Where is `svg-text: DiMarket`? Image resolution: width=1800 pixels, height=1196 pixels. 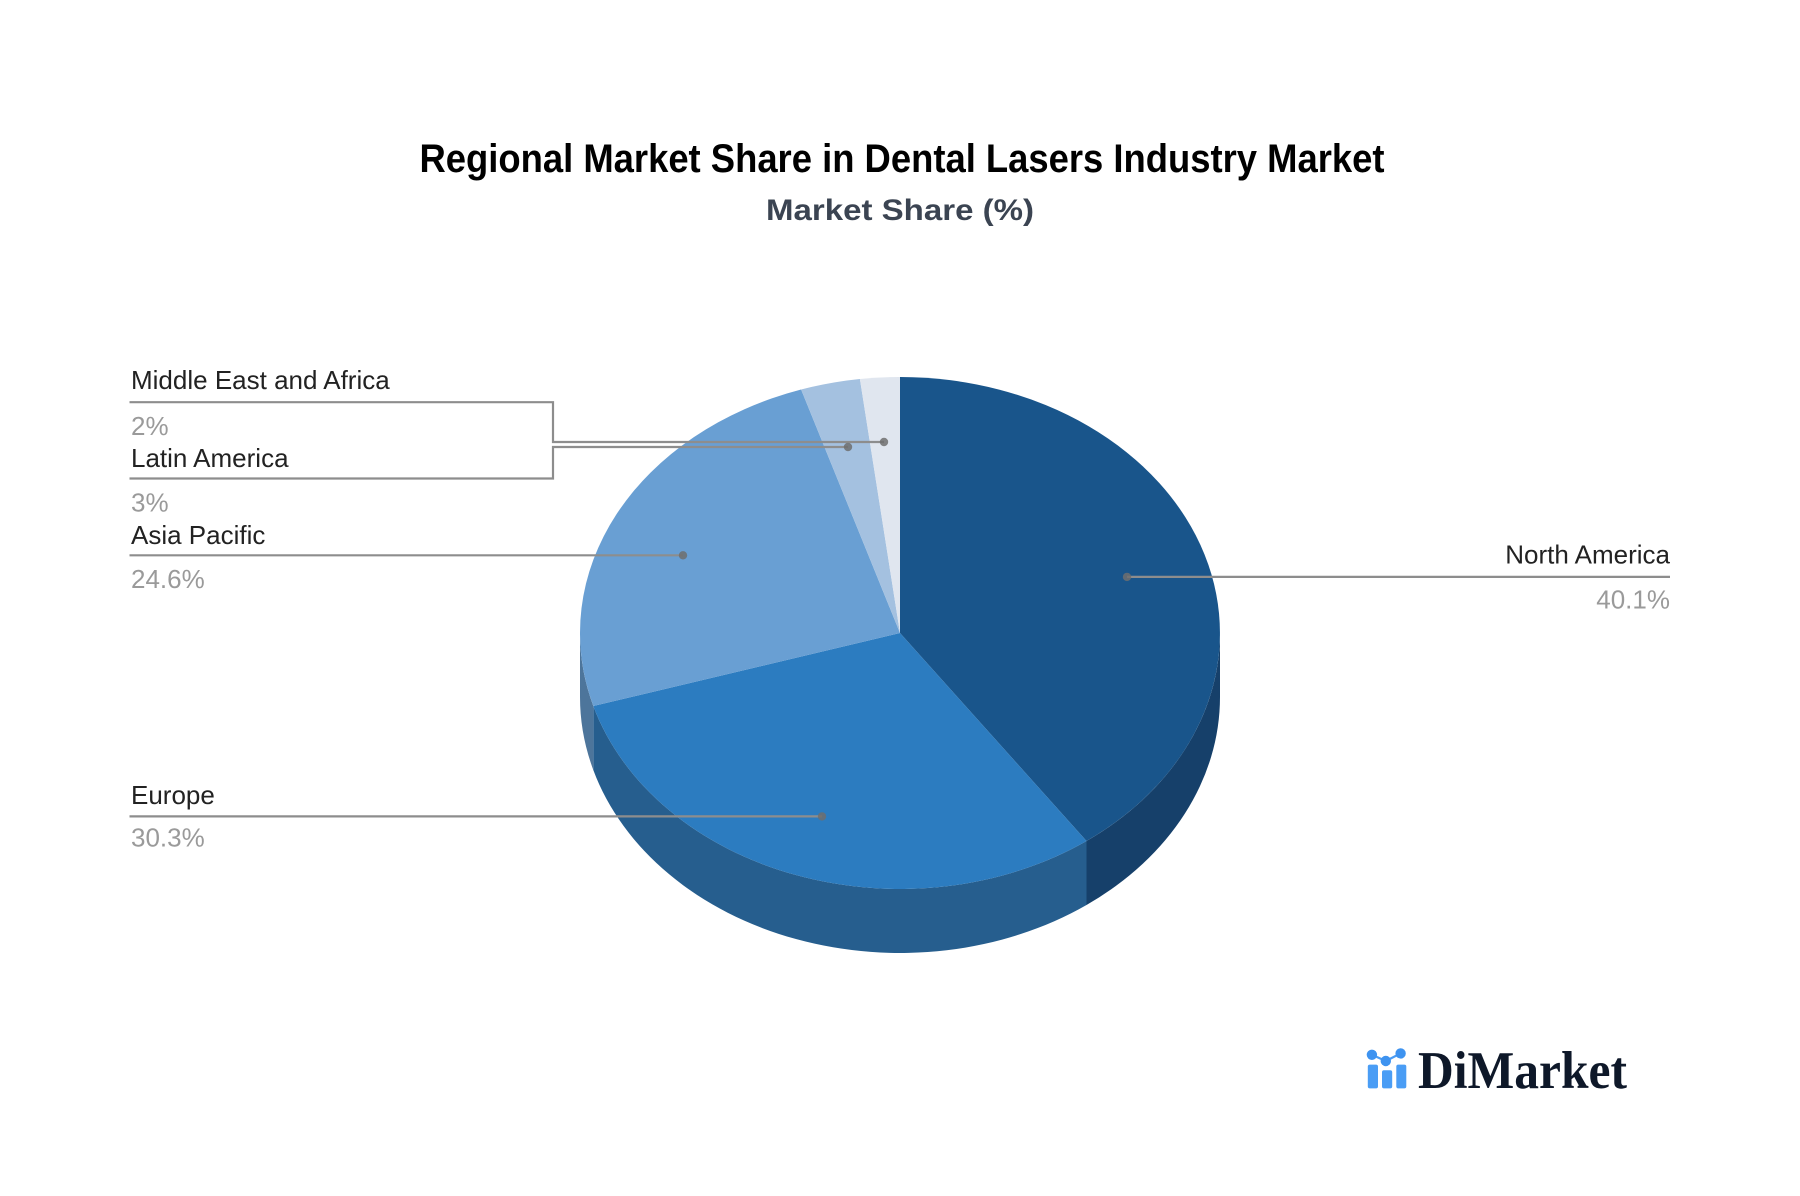 svg-text: DiMarket is located at coordinates (1522, 1071).